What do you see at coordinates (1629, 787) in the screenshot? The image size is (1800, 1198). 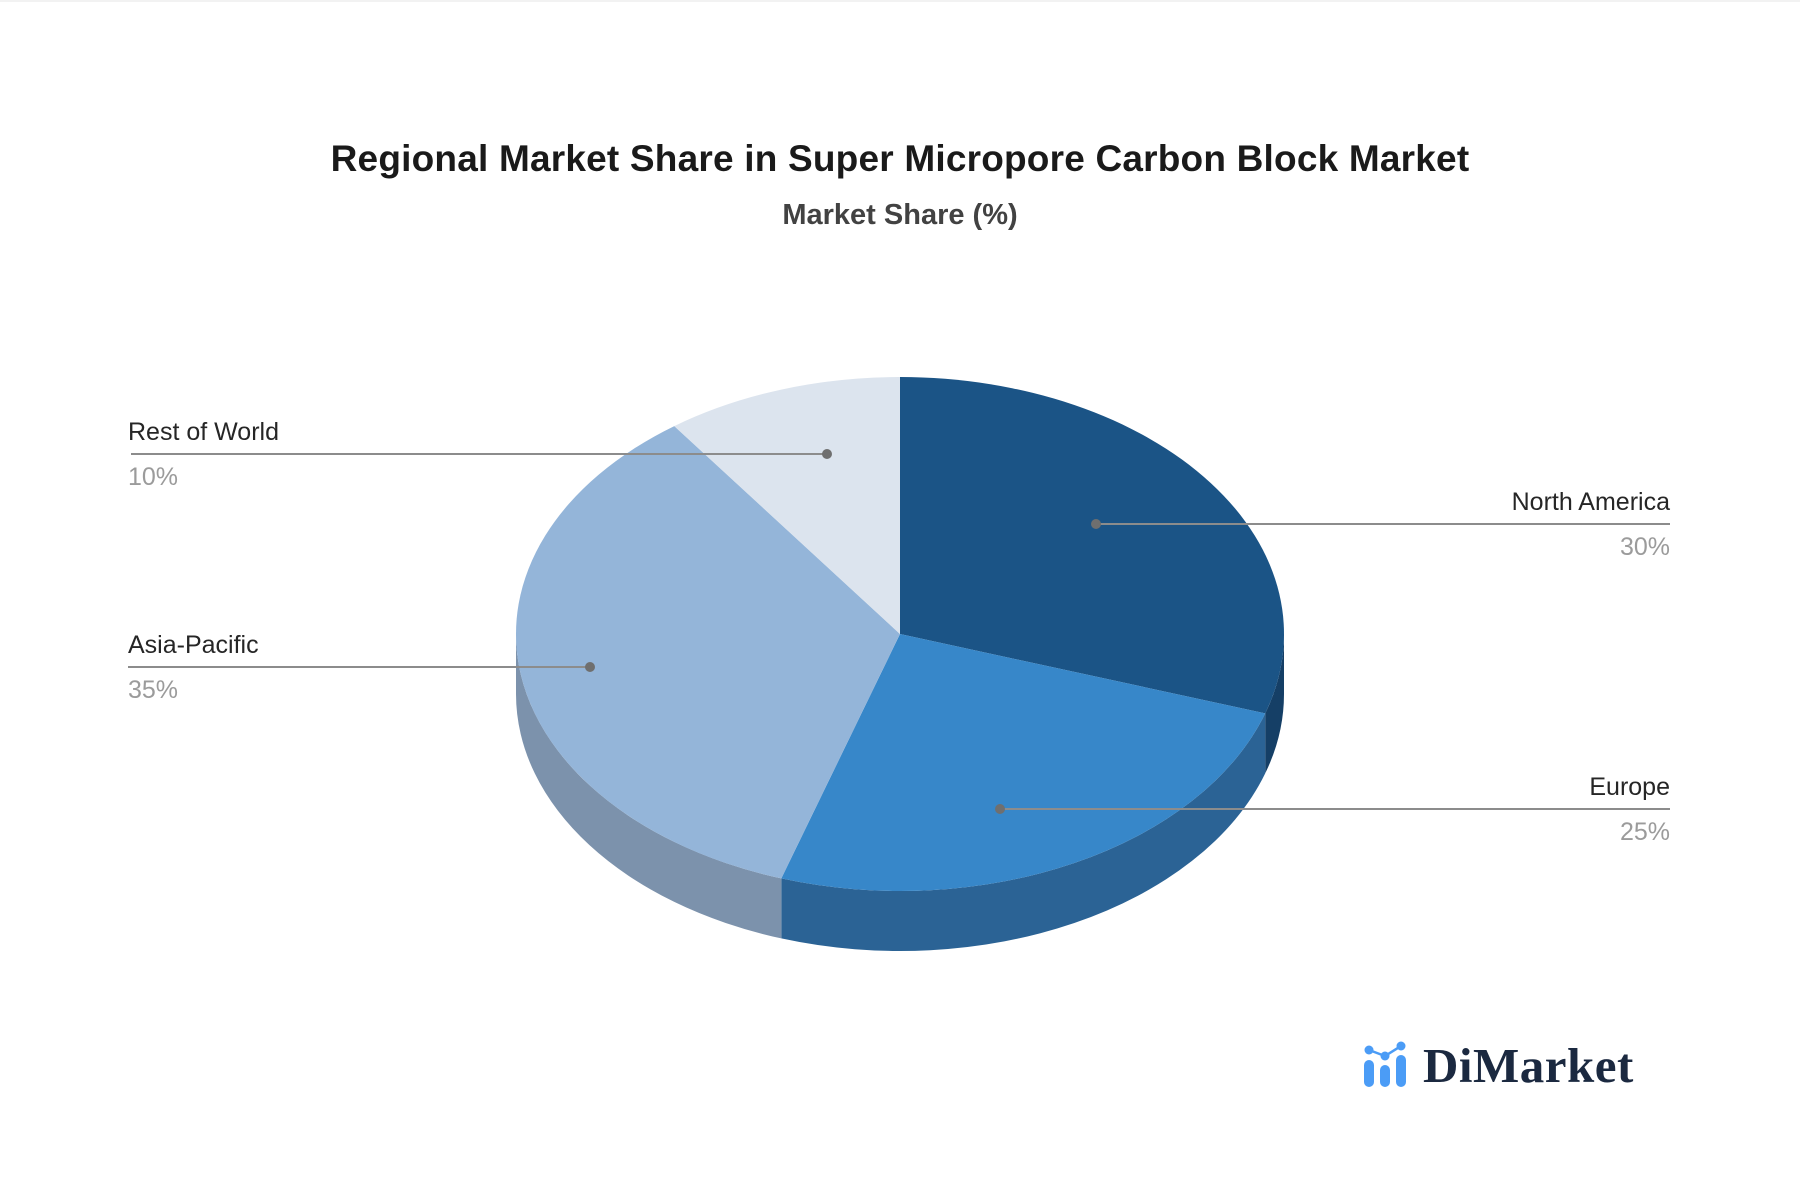 I see `label-europe: Europe` at bounding box center [1629, 787].